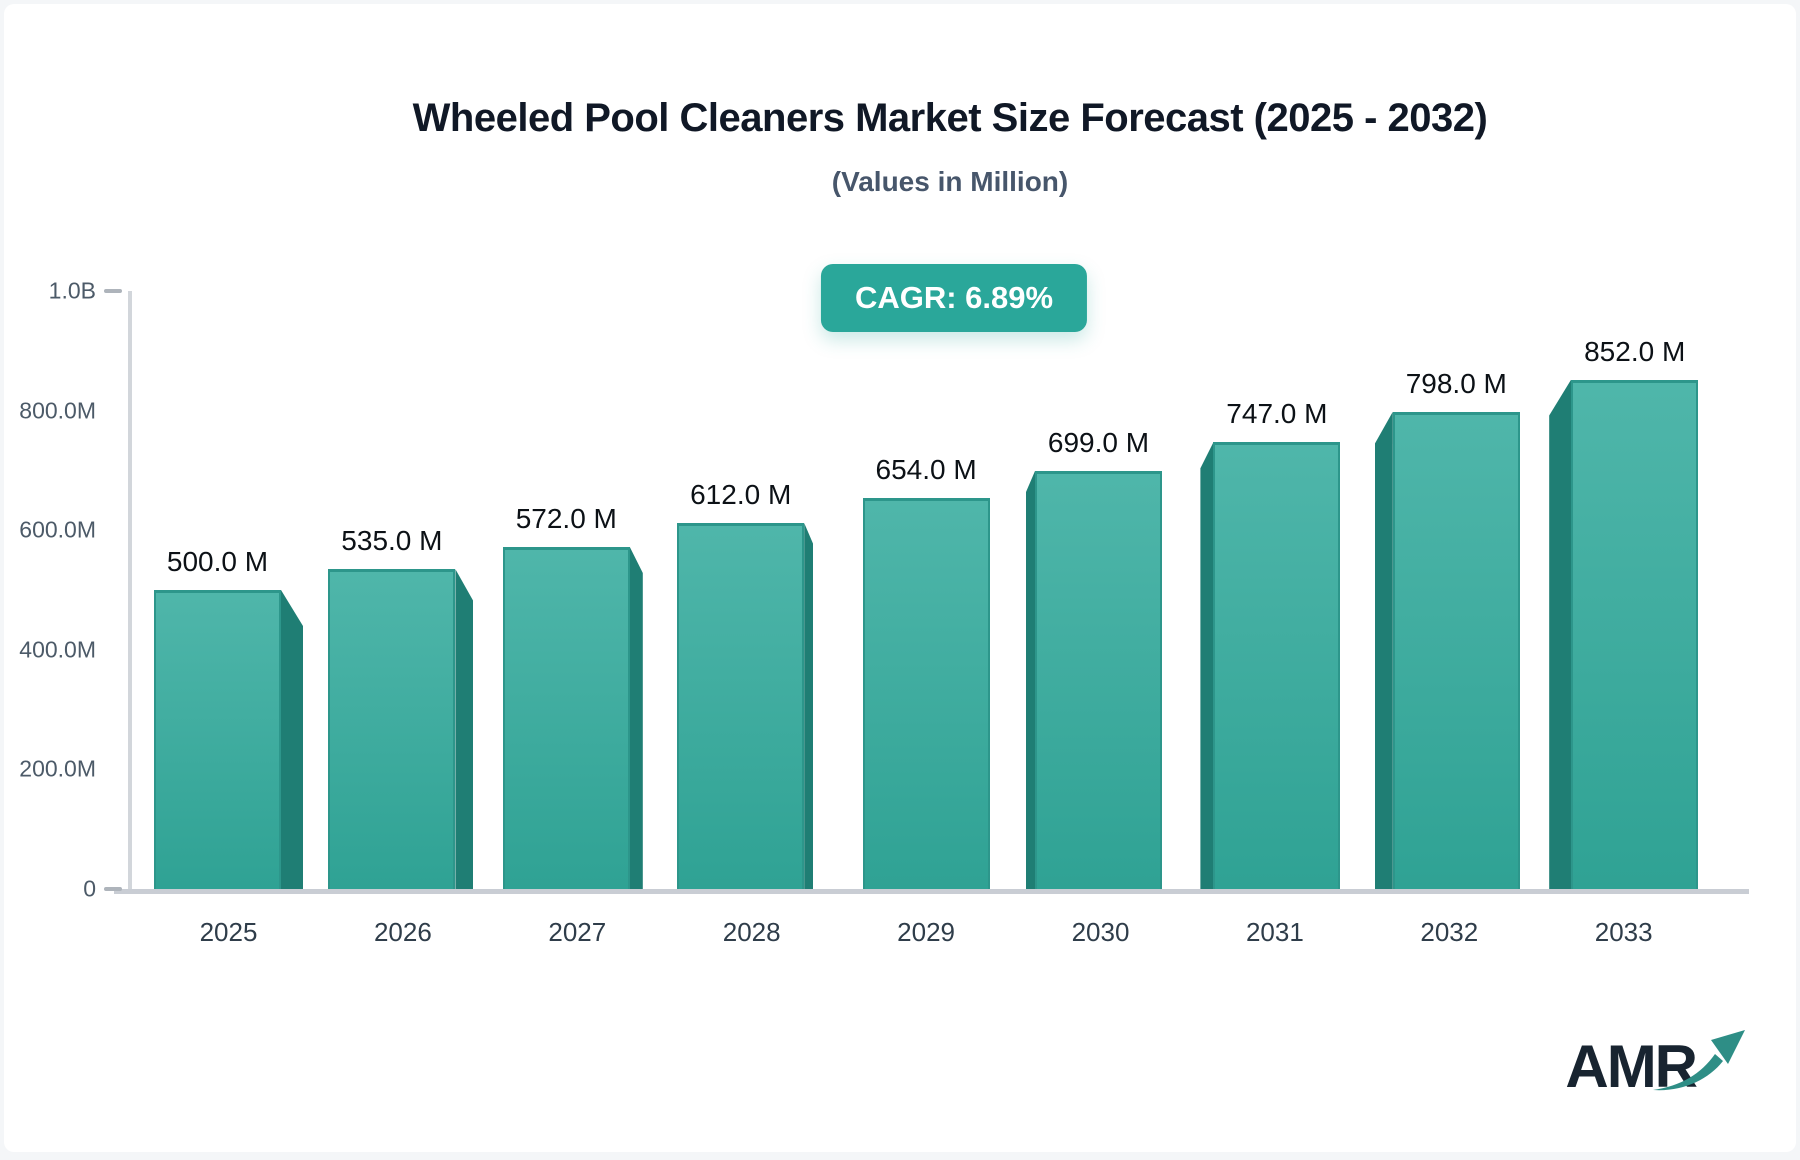 This screenshot has width=1800, height=1160. What do you see at coordinates (1277, 414) in the screenshot?
I see `bar-value-label: 747.0 M` at bounding box center [1277, 414].